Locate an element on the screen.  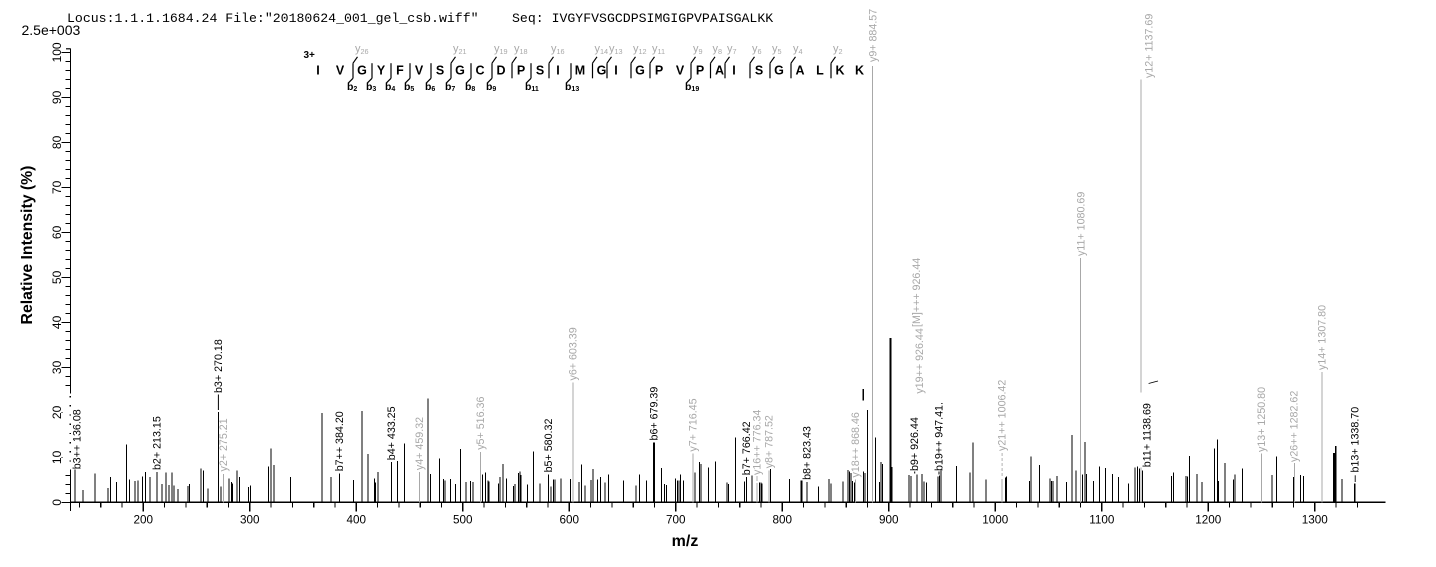
svg-text: y26++ 1282.62 is located at coordinates (1295, 426).